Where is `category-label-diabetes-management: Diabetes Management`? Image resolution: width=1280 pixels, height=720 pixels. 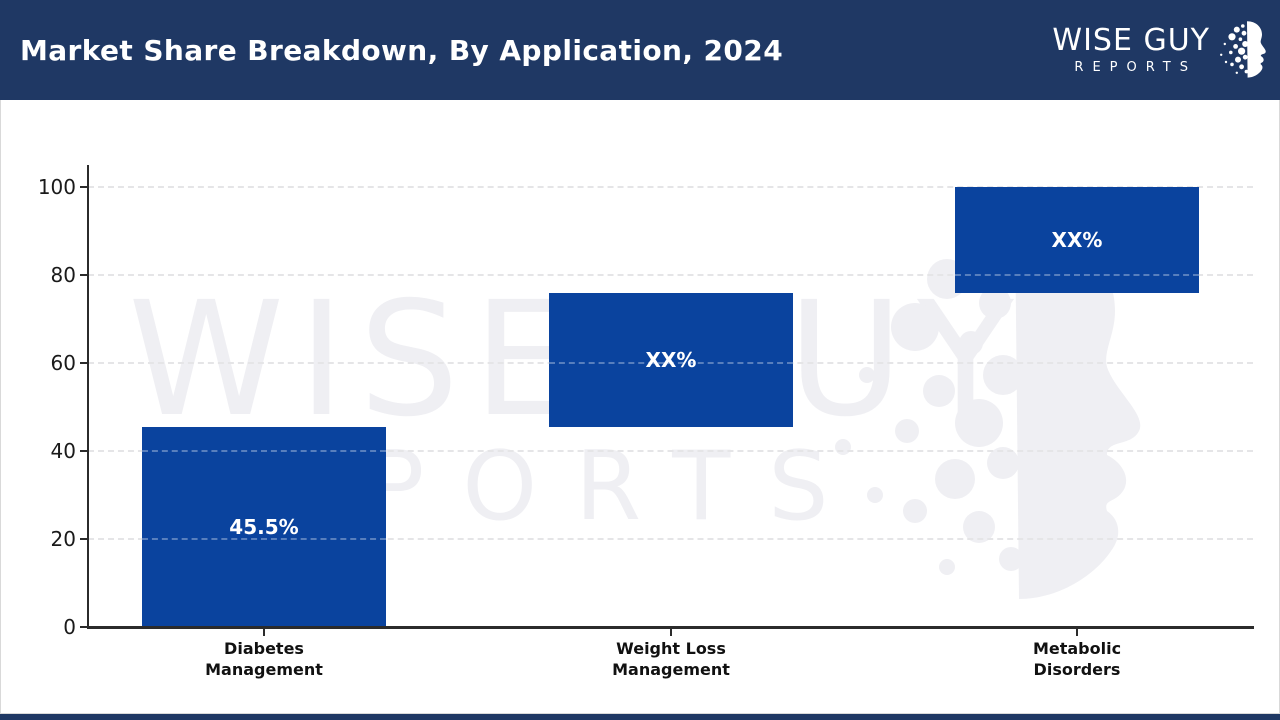
category-label-diabetes-management: Diabetes Management is located at coordinates (264, 659).